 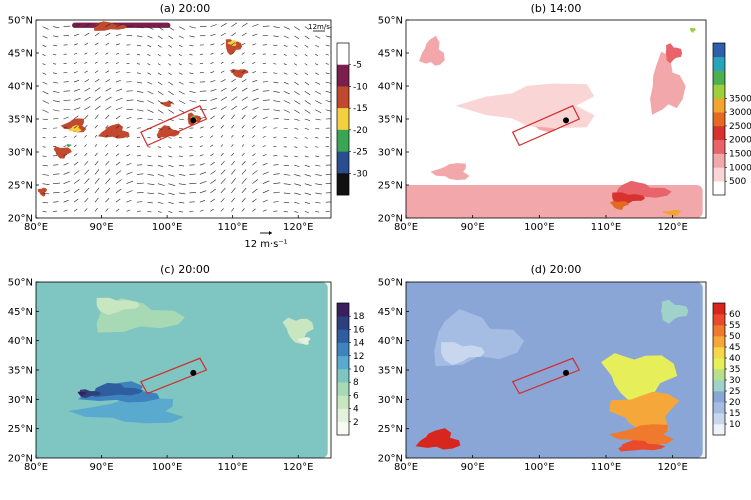 I want to click on reference-vector-caption: 12 m·s⁻¹, so click(x=265, y=244).